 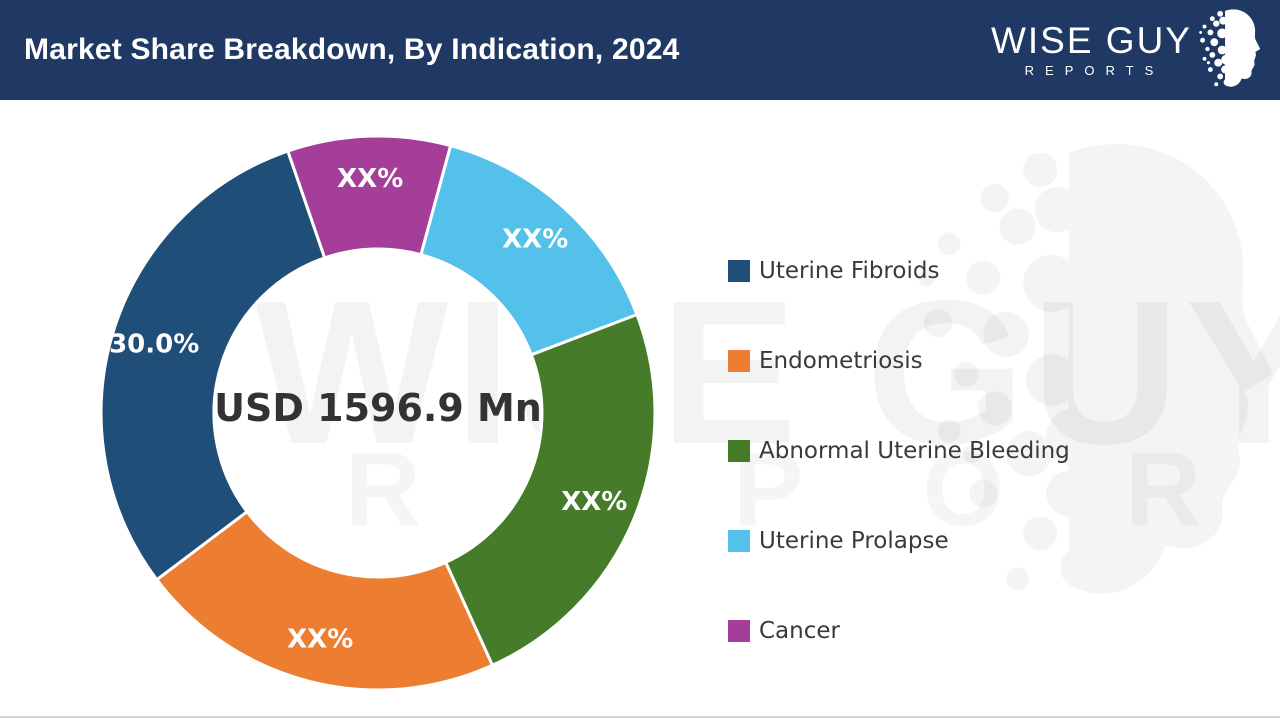 I want to click on legend-item-endometriosis: Endometriosis, so click(x=899, y=361).